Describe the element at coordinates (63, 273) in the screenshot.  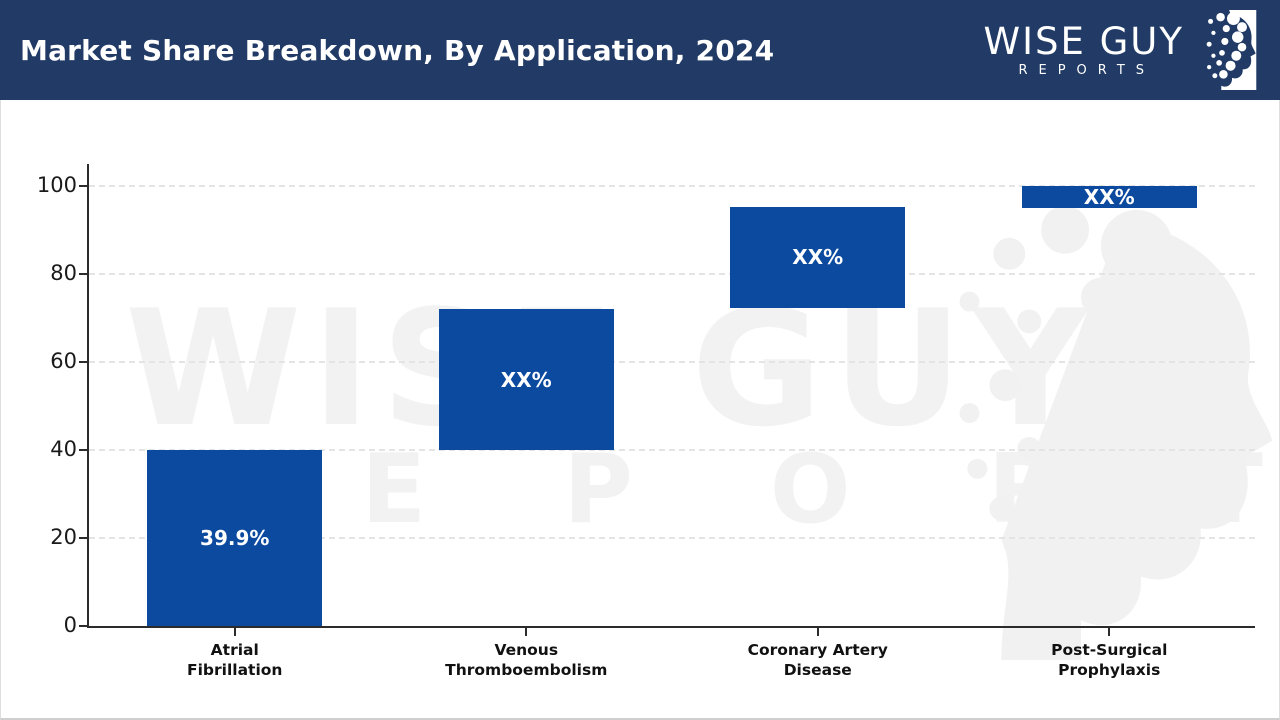
I see `y-tick-label: 80` at that location.